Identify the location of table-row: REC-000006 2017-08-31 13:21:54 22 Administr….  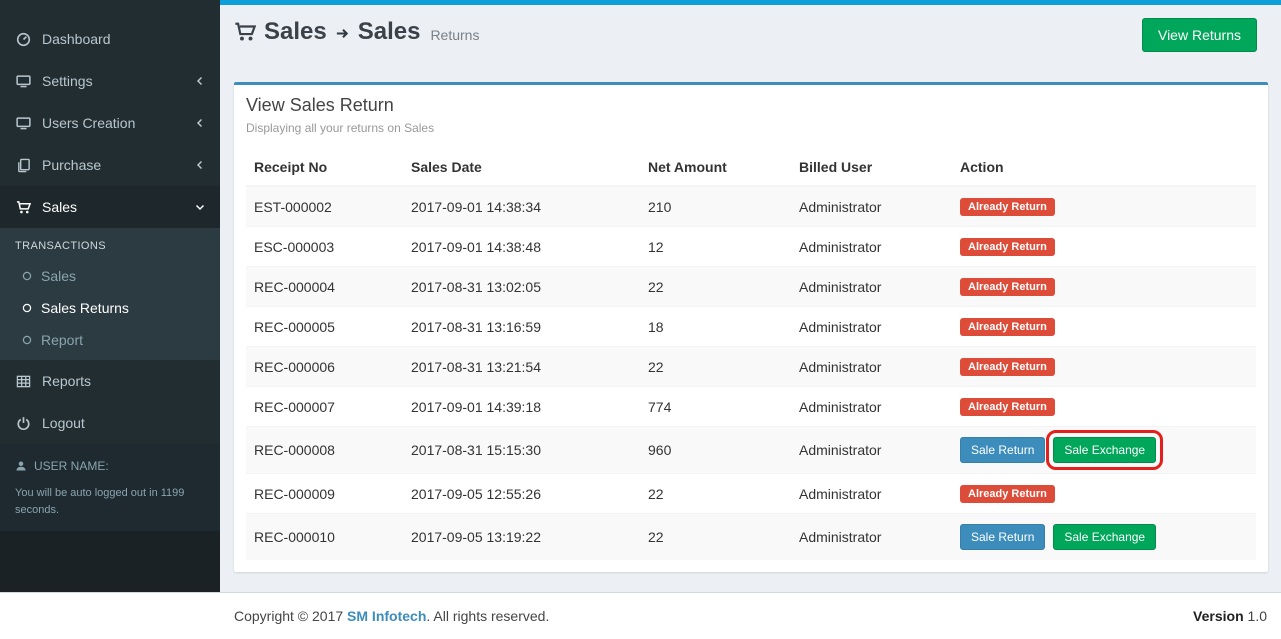
(751, 366).